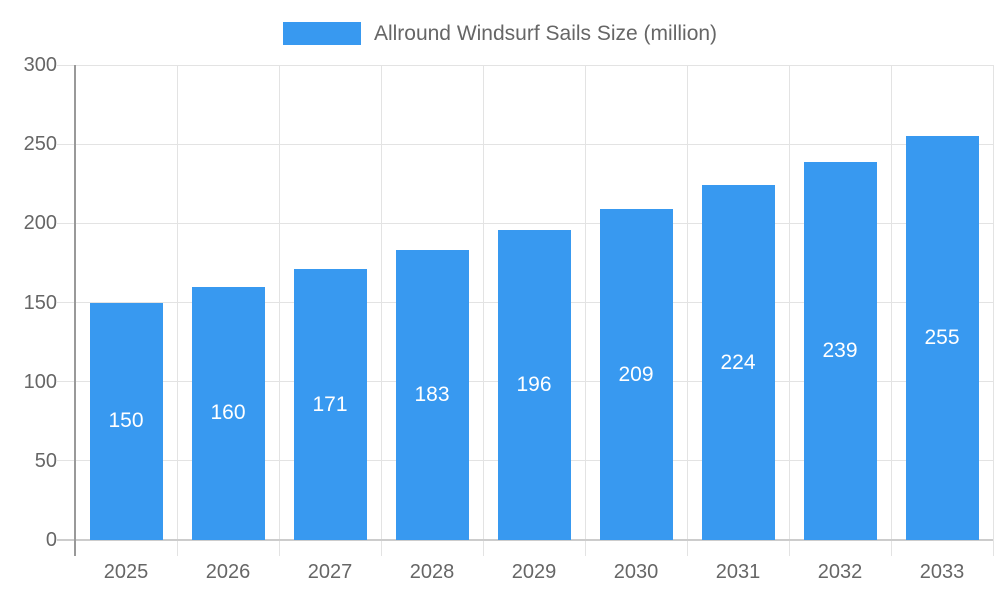 The image size is (1000, 600). Describe the element at coordinates (126, 572) in the screenshot. I see `x-tick-label: 2025` at that location.